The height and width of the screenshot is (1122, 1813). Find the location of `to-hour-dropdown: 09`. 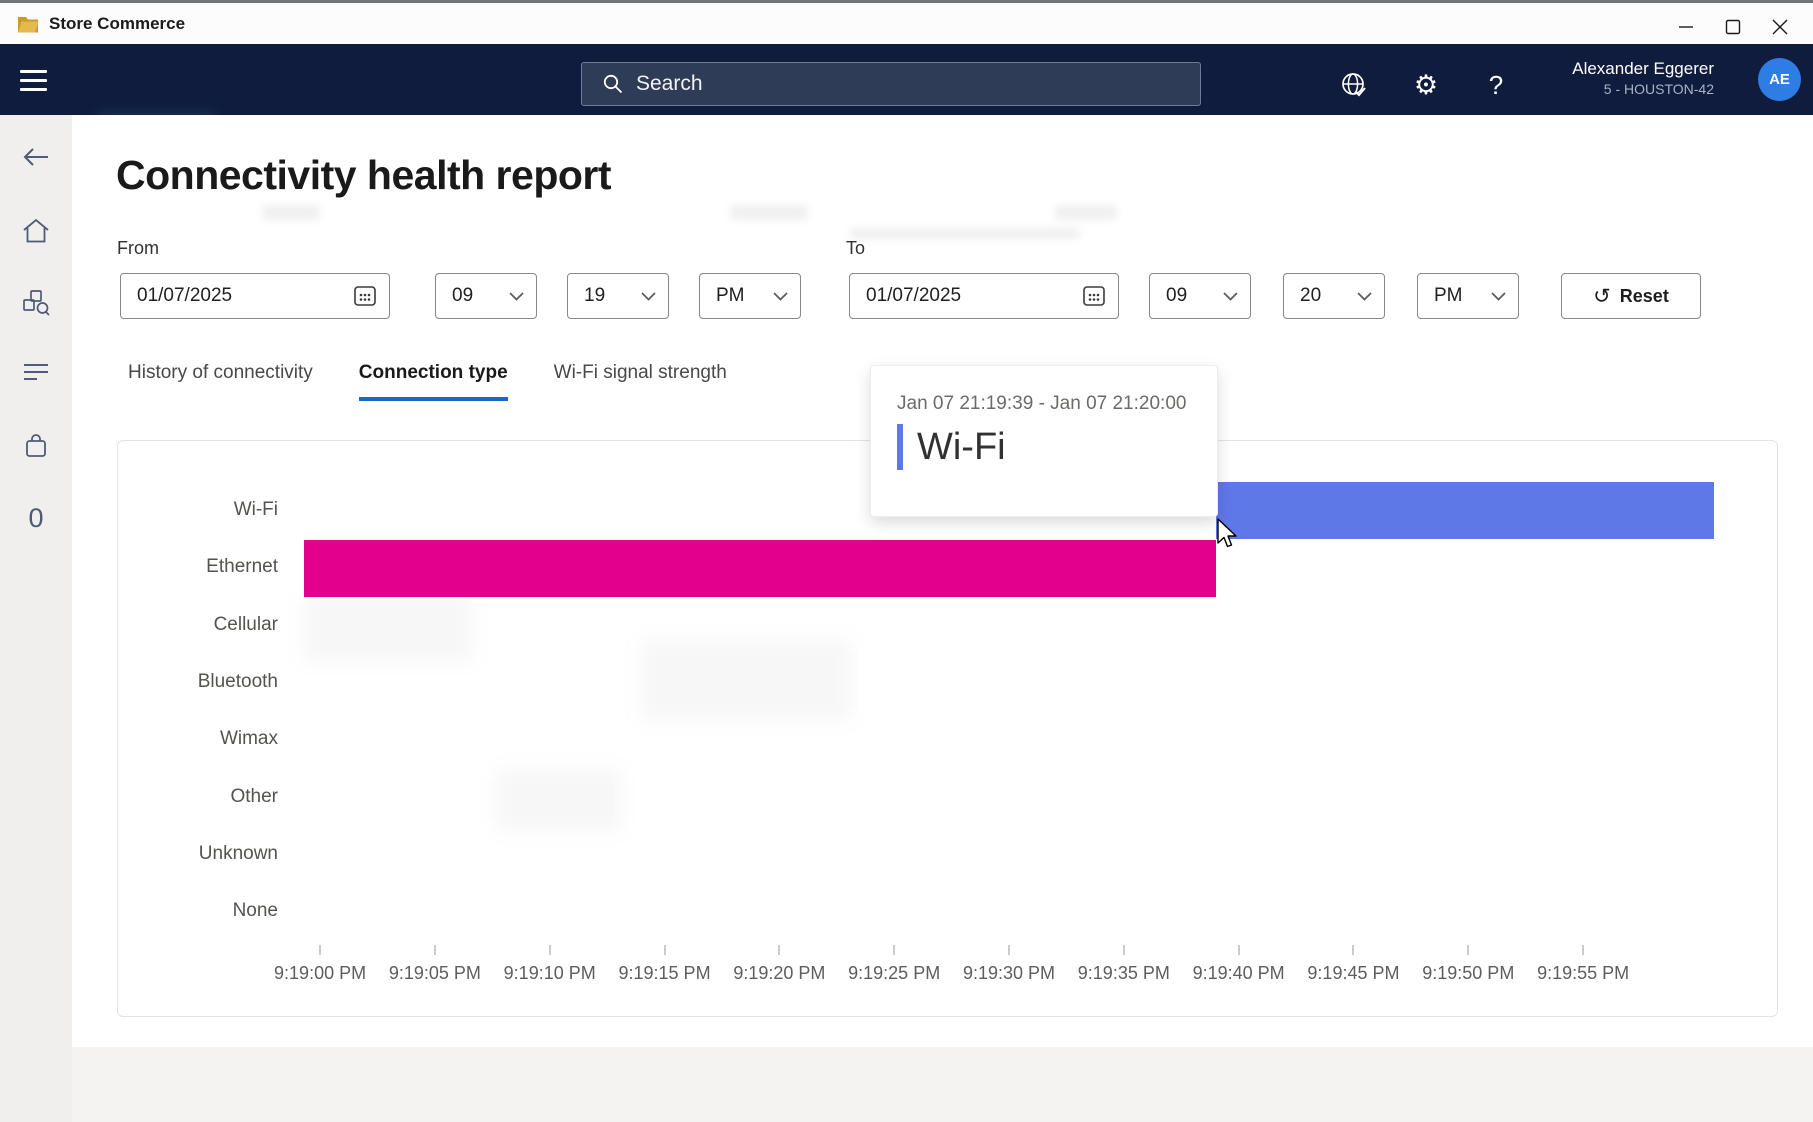

to-hour-dropdown: 09 is located at coordinates (1200, 296).